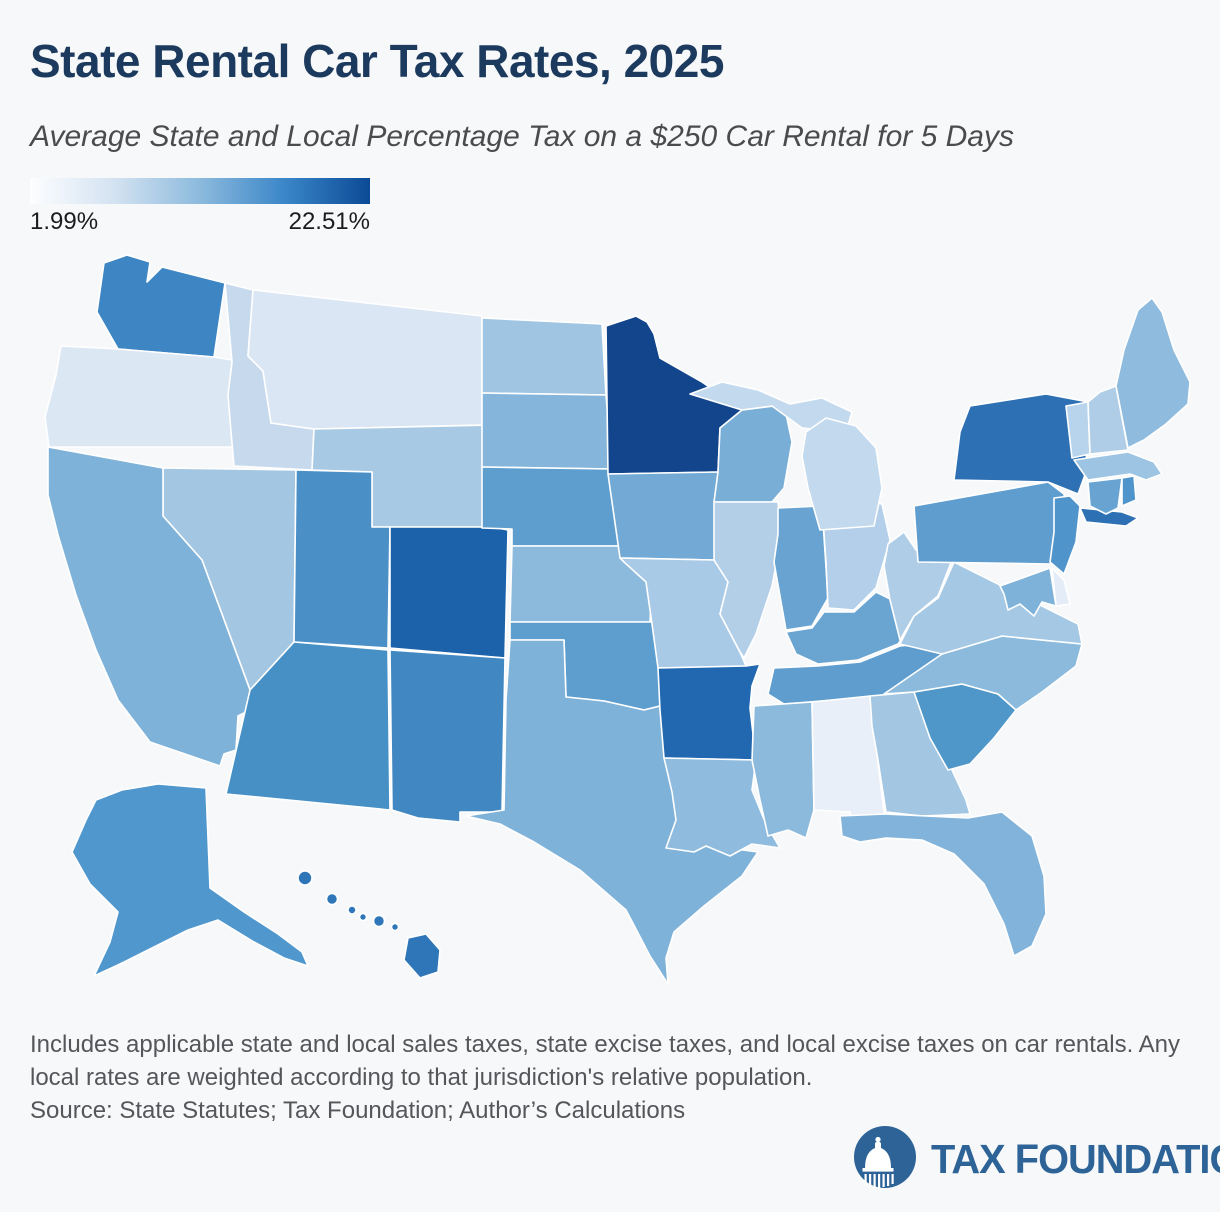 This screenshot has width=1220, height=1212. What do you see at coordinates (991, 523) in the screenshot?
I see `state-pa` at bounding box center [991, 523].